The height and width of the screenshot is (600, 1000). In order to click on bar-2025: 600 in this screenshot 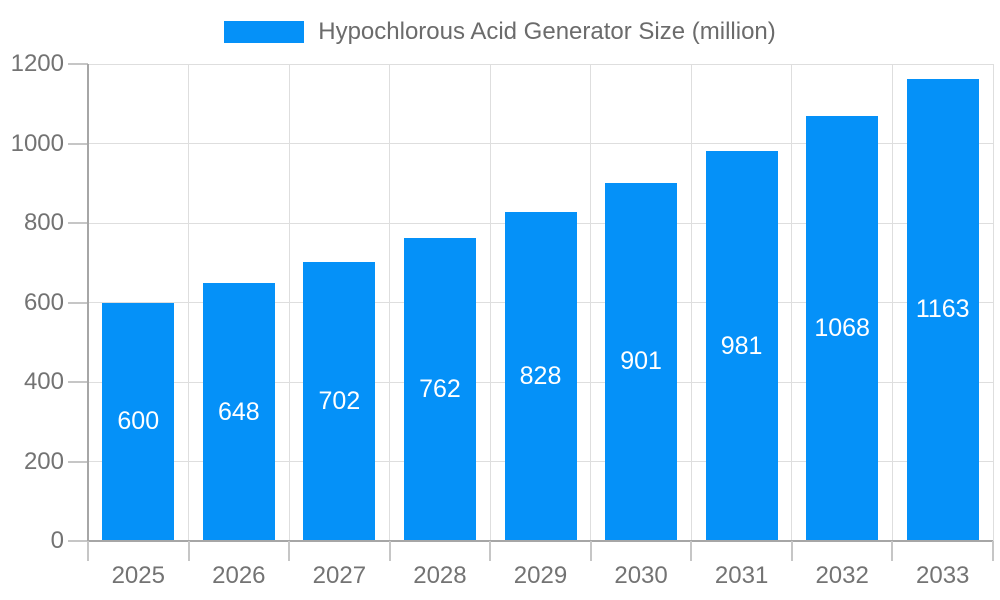, I will do `click(138, 421)`.